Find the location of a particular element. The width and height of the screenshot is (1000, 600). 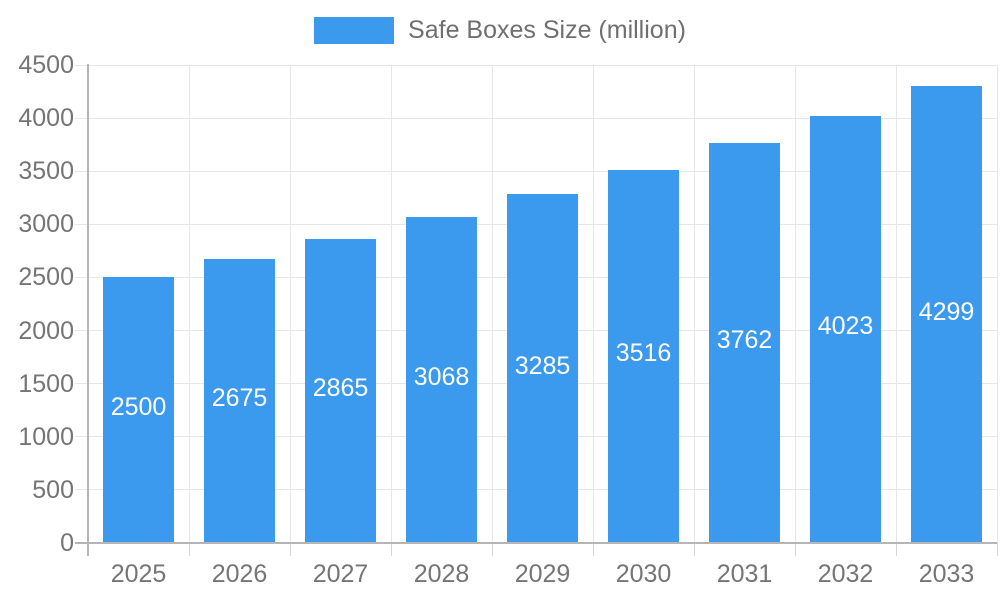

bar-2027: 2865 is located at coordinates (340, 390).